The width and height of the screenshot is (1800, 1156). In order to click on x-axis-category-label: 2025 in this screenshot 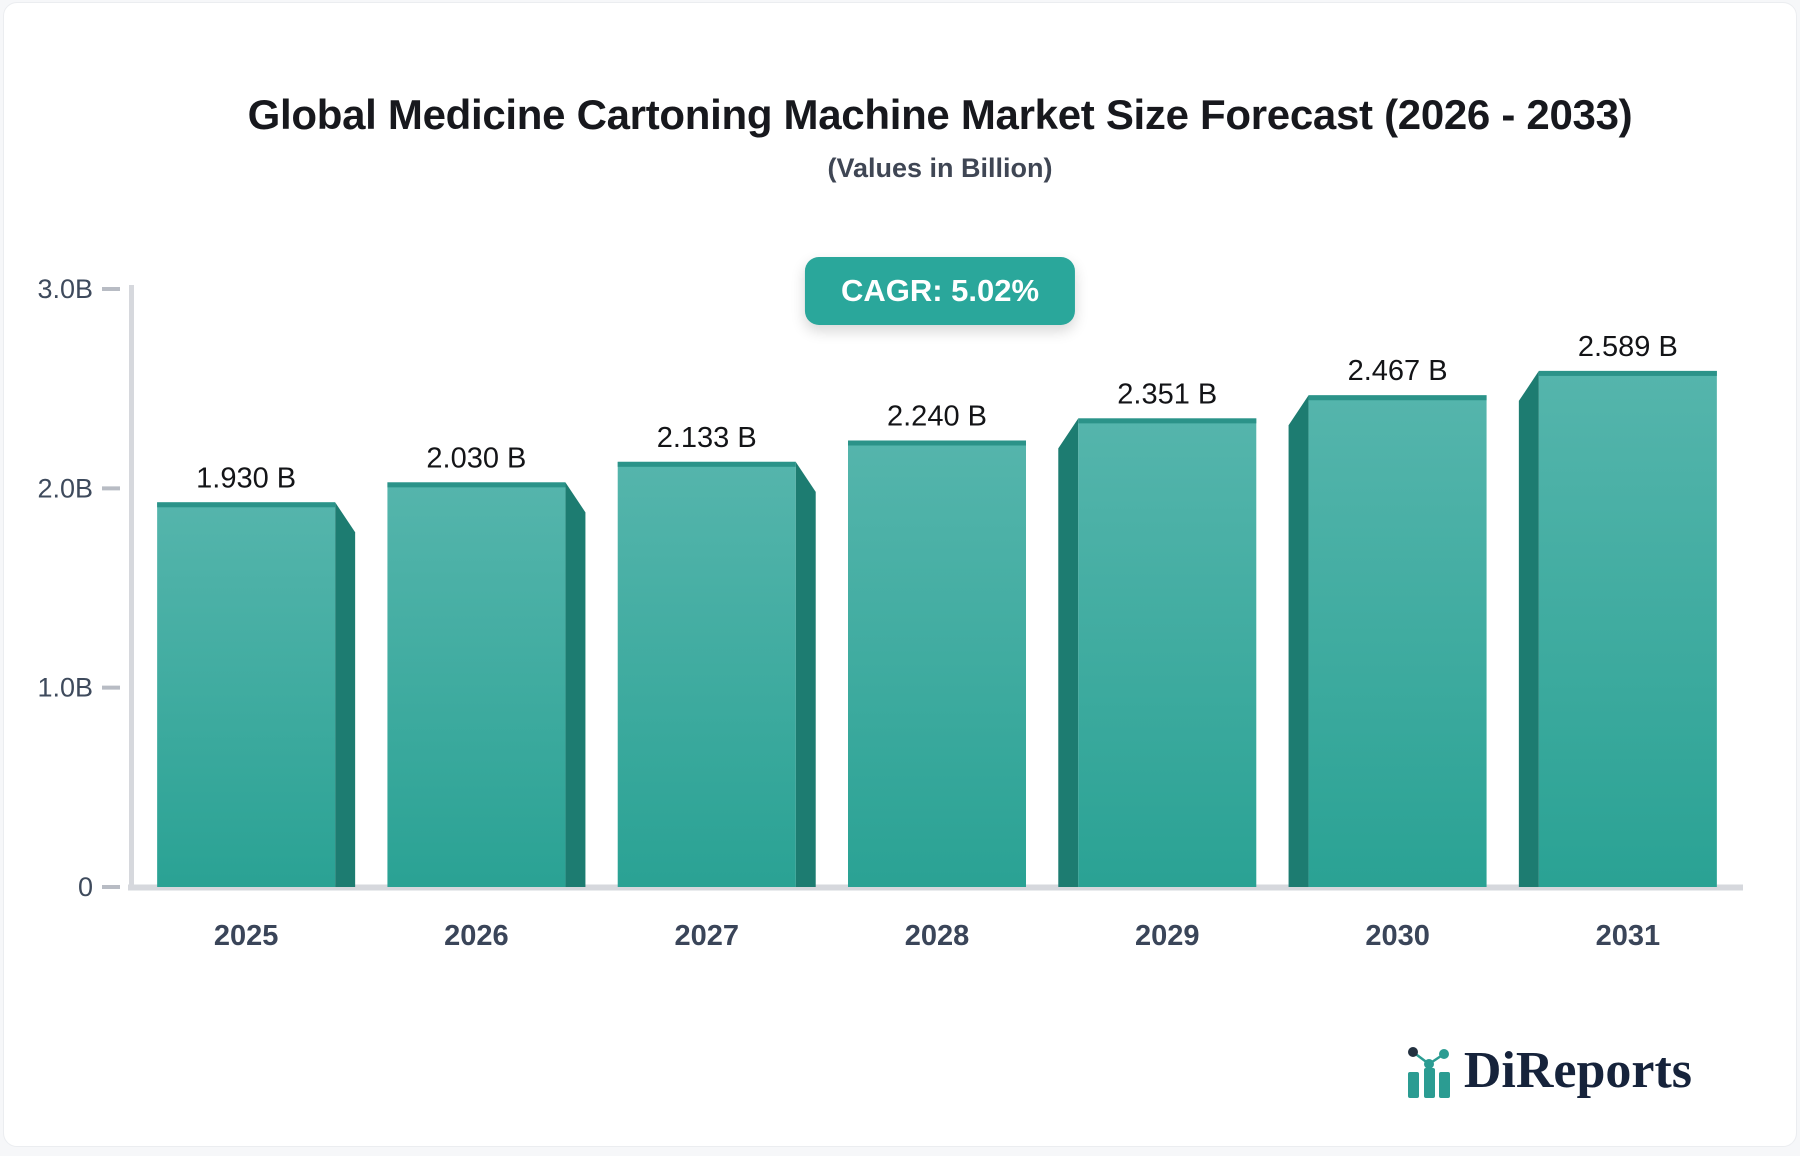, I will do `click(246, 936)`.